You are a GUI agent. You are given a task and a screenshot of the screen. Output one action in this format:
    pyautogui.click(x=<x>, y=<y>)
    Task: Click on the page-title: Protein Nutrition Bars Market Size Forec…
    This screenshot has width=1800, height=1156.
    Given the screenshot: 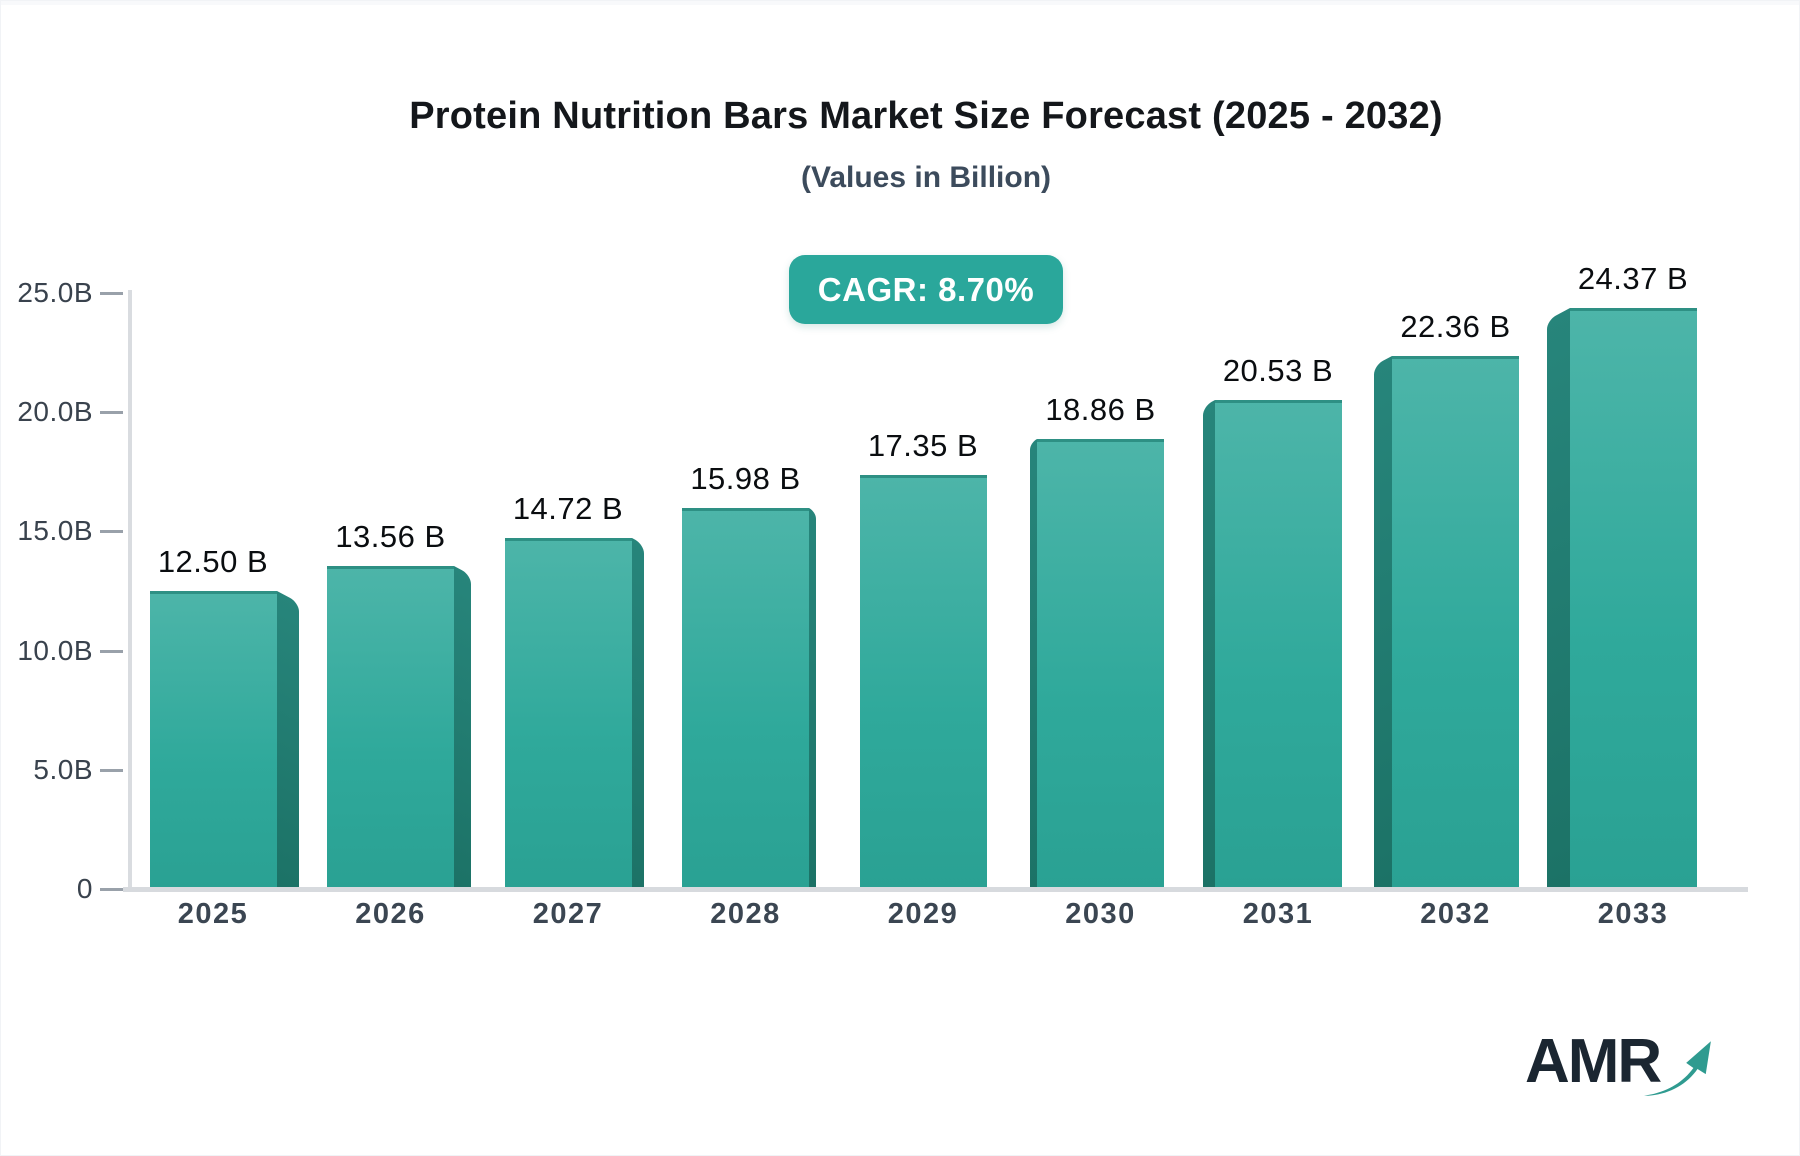 What is the action you would take?
    pyautogui.click(x=926, y=116)
    